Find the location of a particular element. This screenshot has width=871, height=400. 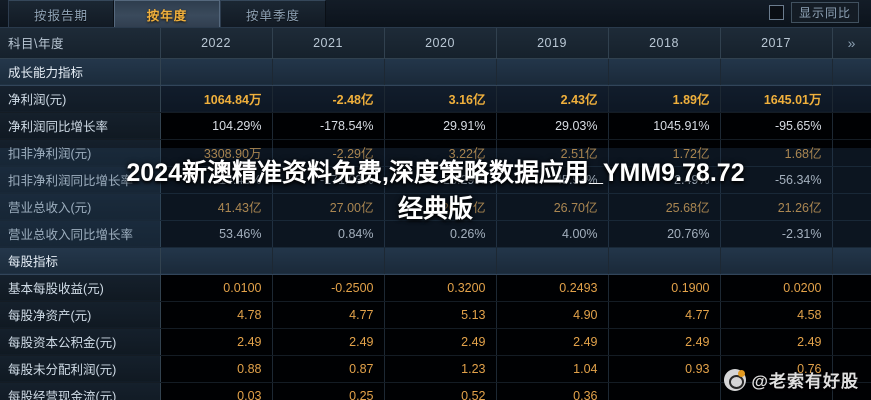

table-row: 每股经营现金流(元) 0.03 0.25 0.52 0.36 is located at coordinates (435, 391).